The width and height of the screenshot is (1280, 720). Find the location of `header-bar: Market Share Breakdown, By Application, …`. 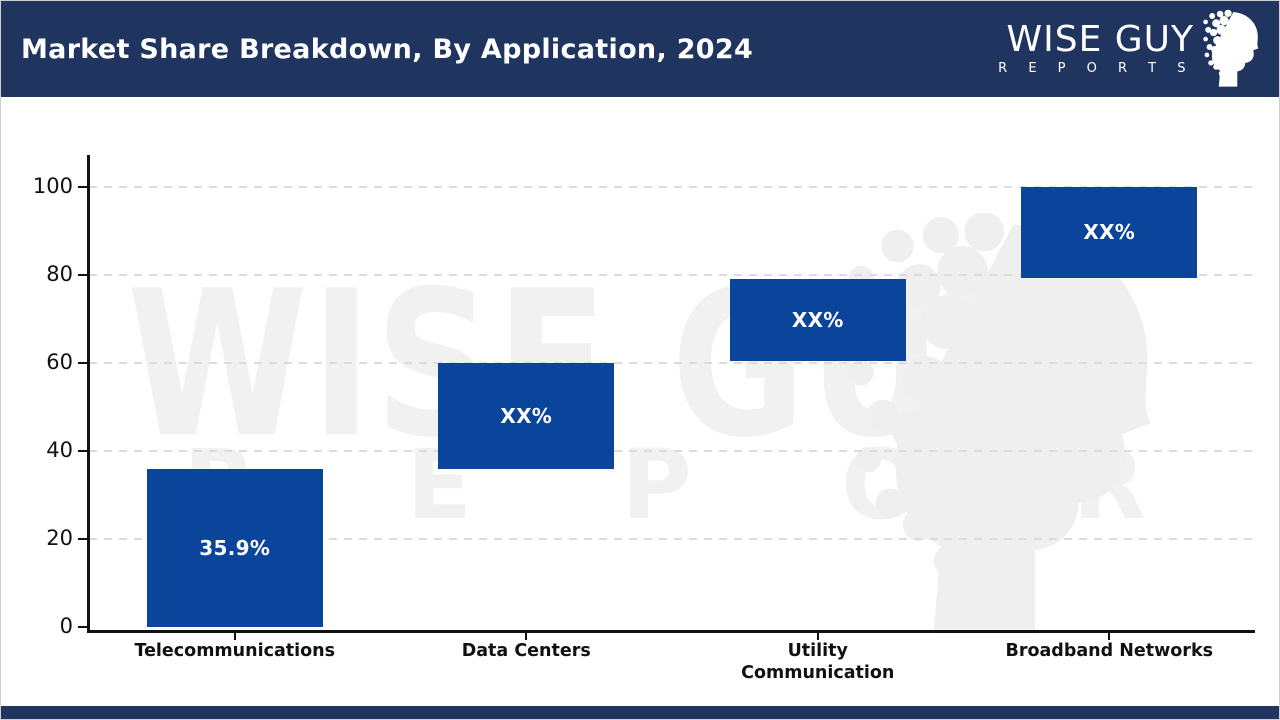

header-bar: Market Share Breakdown, By Application, … is located at coordinates (640, 49).